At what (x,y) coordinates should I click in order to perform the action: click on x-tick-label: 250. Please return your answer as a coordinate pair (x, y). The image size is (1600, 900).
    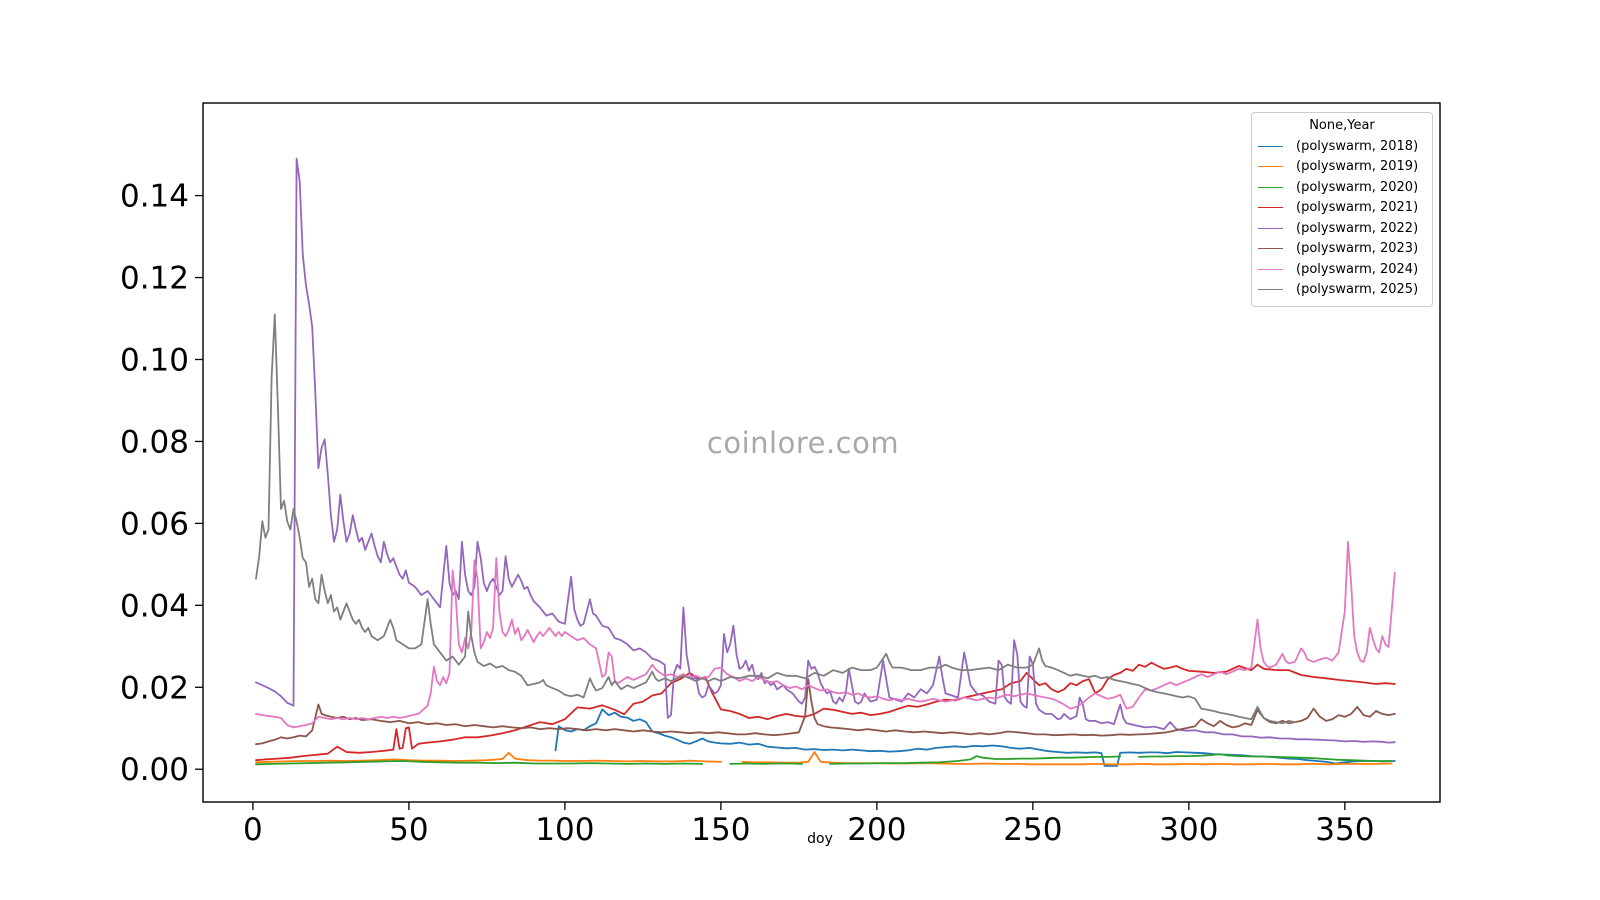
    Looking at the image, I should click on (1032, 830).